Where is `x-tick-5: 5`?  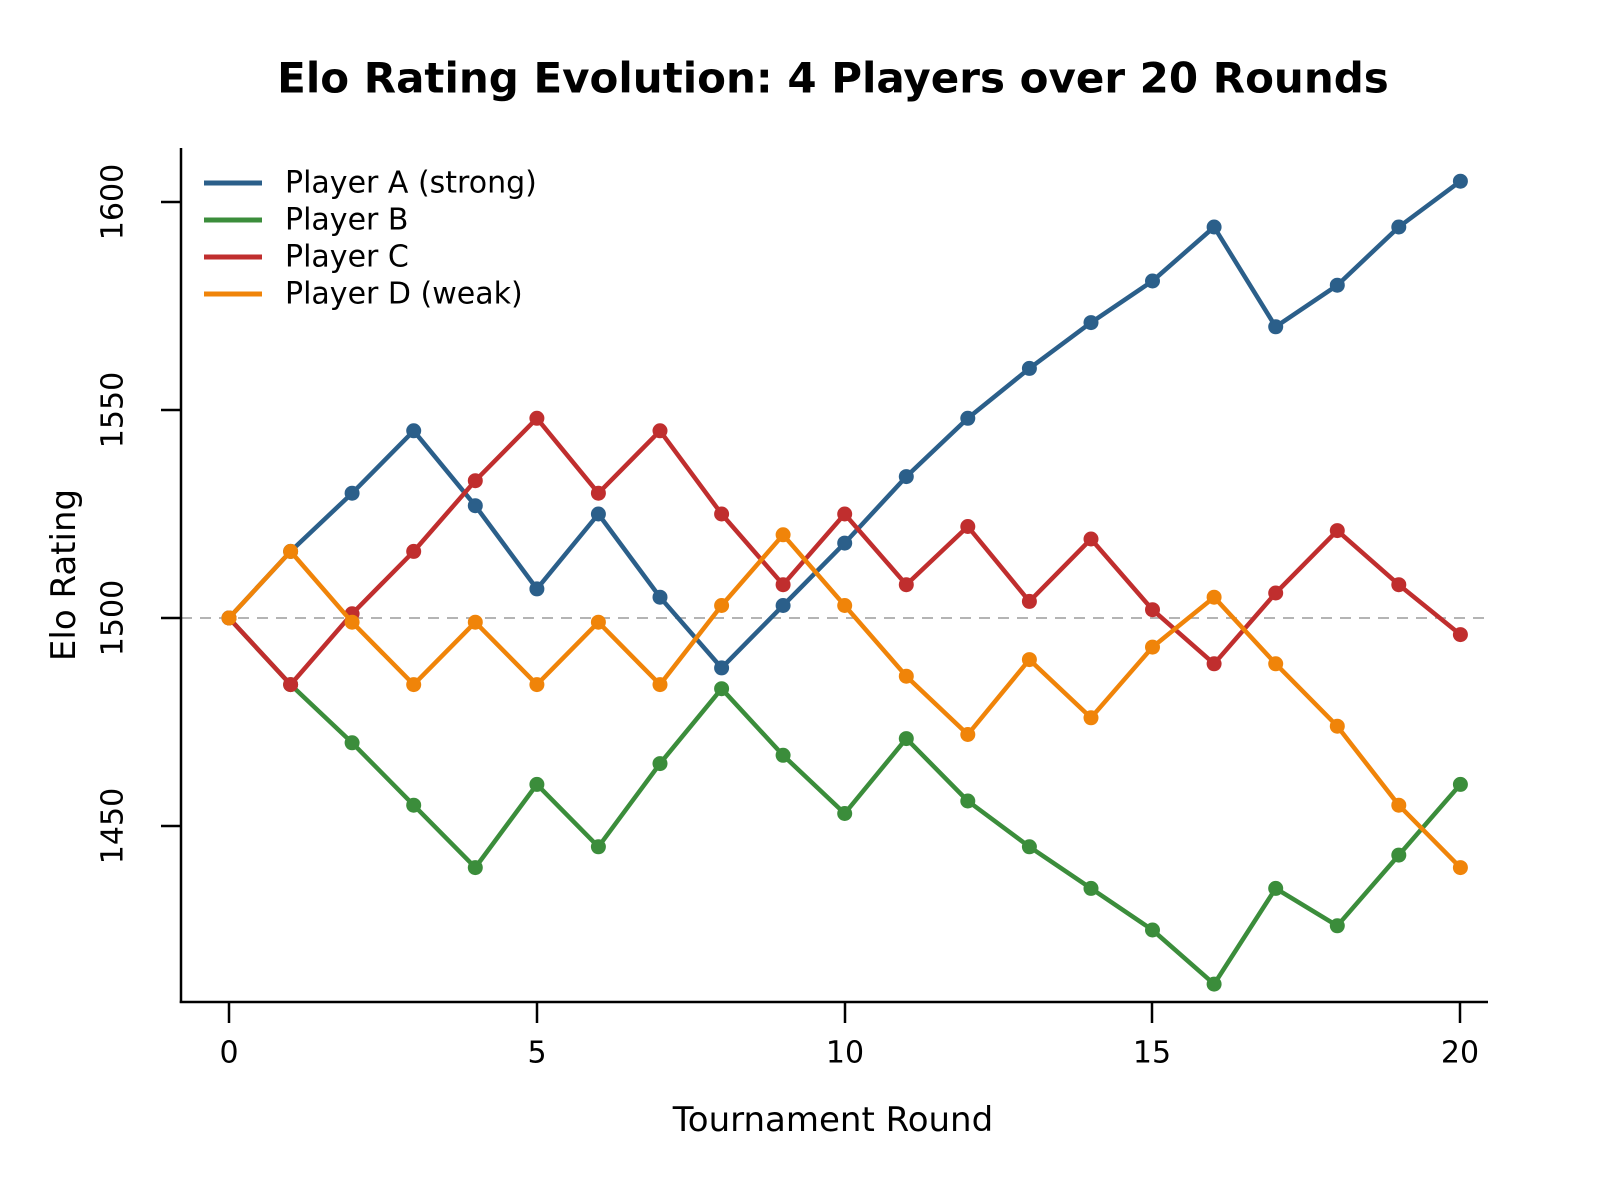 x-tick-5: 5 is located at coordinates (536, 1053).